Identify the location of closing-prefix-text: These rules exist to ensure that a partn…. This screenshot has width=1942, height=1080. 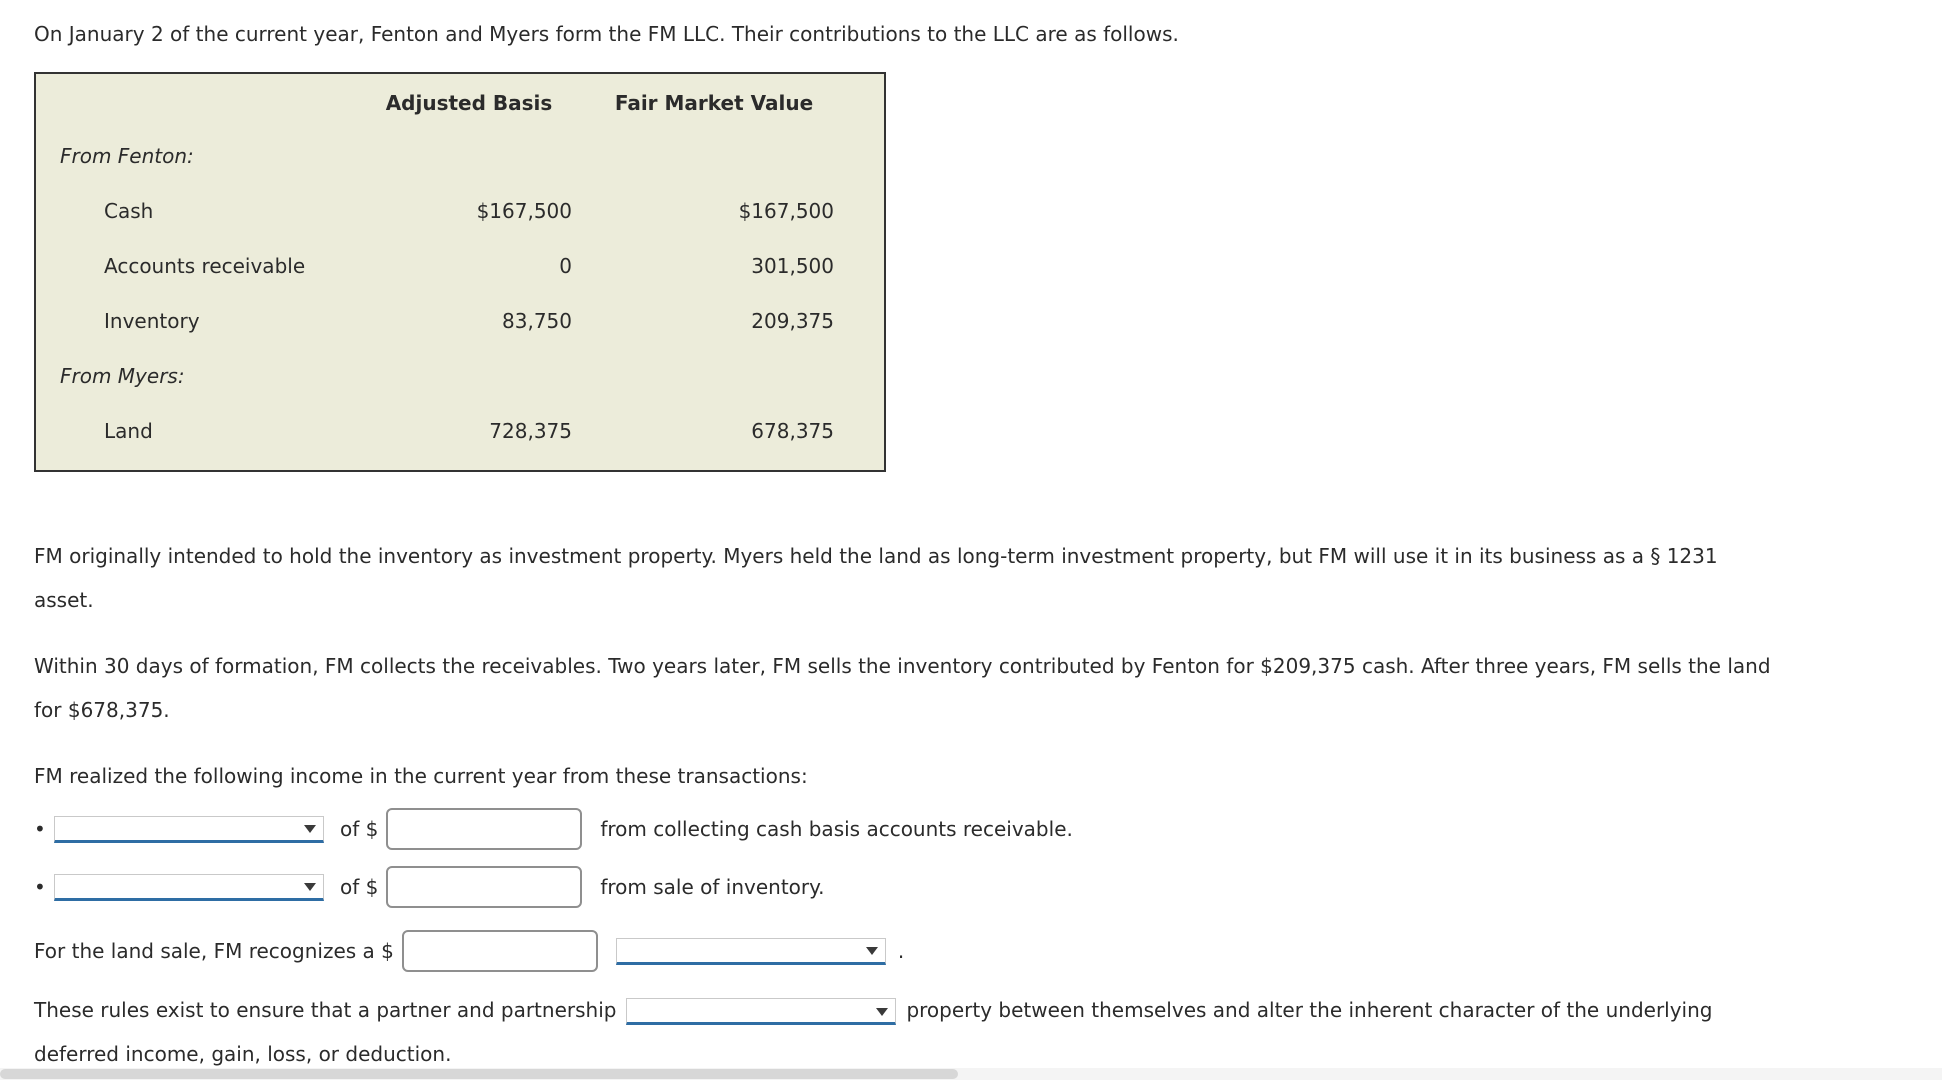
(325, 1010).